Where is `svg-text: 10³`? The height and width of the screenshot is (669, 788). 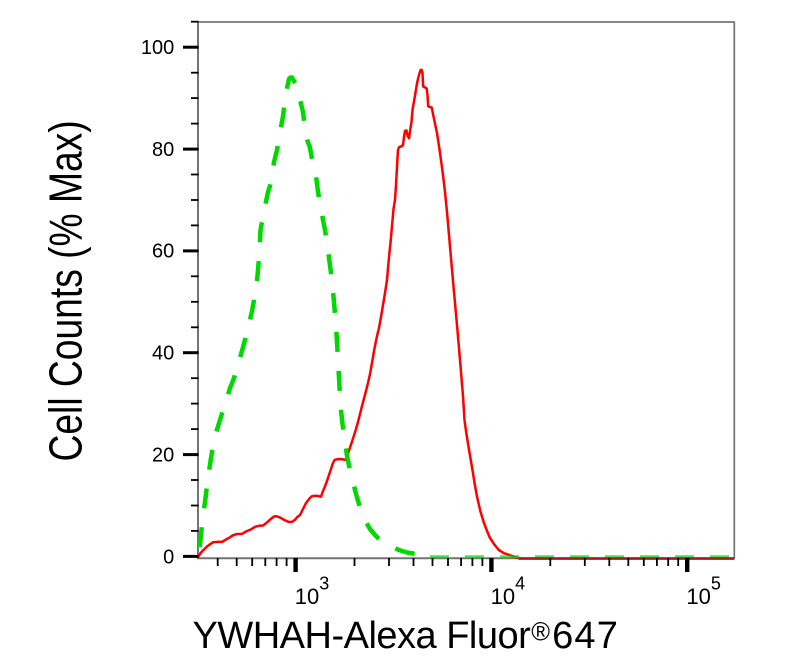 svg-text: 10³ is located at coordinates (312, 592).